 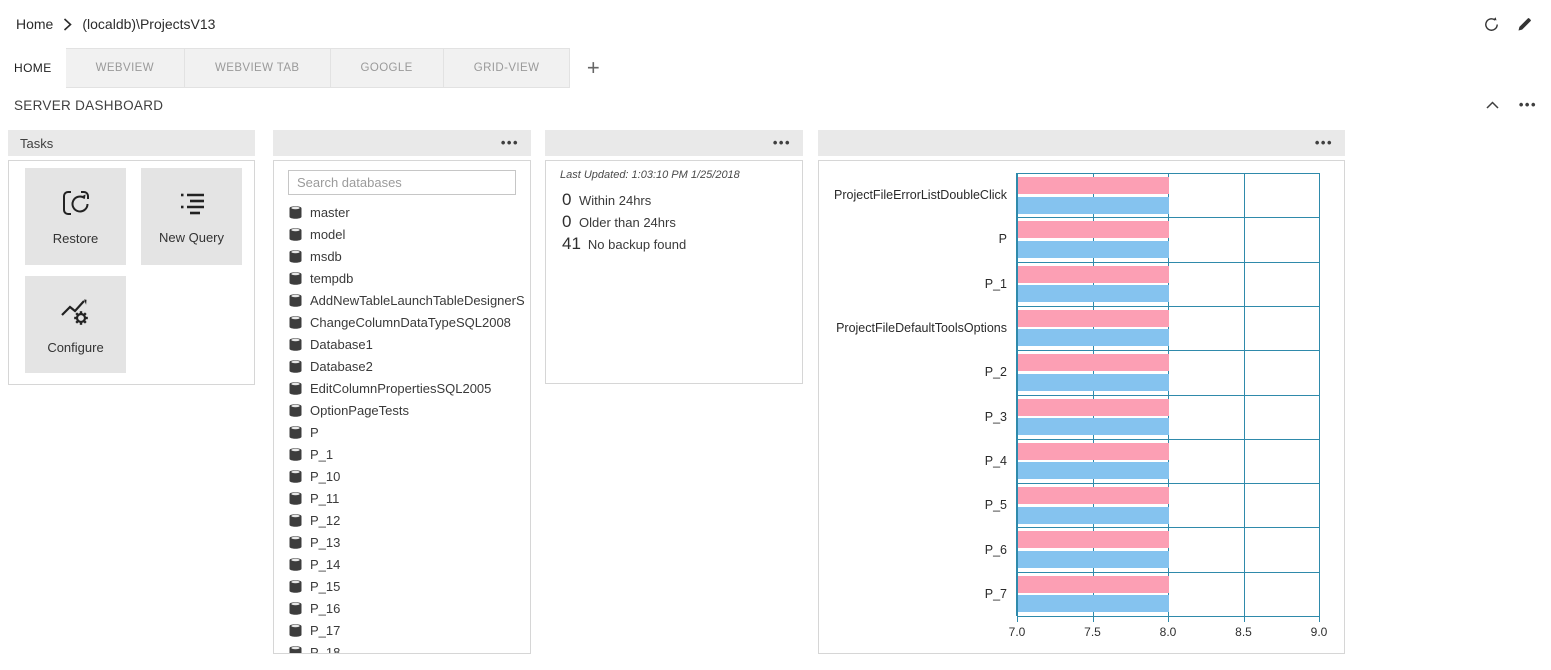 What do you see at coordinates (509, 142) in the screenshot?
I see `databases-panel-more-icon: •••` at bounding box center [509, 142].